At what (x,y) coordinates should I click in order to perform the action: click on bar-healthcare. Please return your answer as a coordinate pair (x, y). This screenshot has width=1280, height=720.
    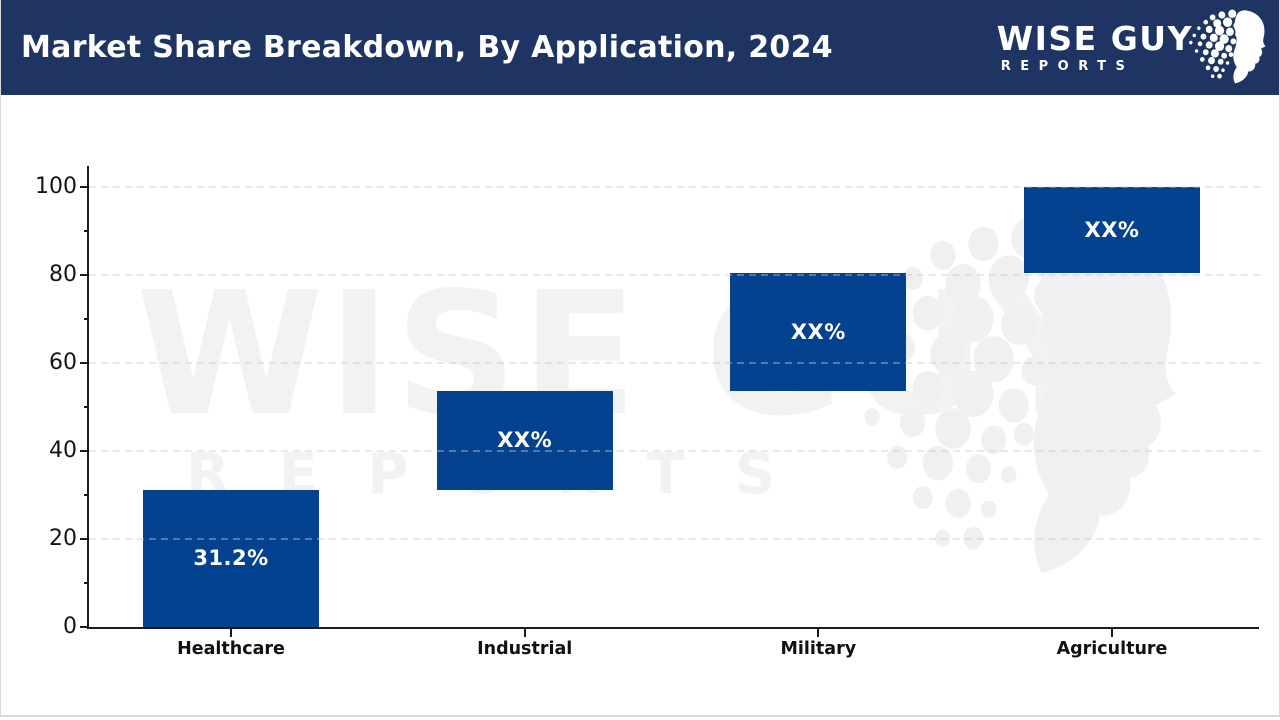
    Looking at the image, I should click on (231, 558).